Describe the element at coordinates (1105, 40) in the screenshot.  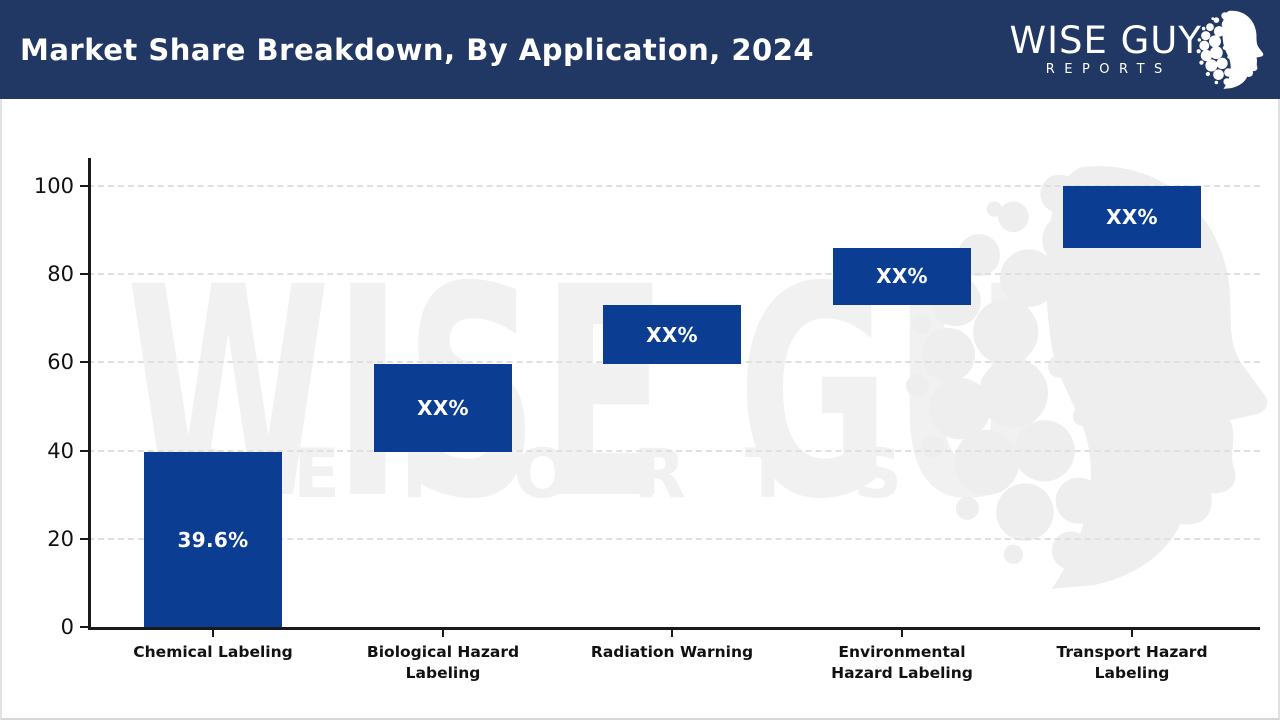
I see `logo-wordmark: WISE GUY` at that location.